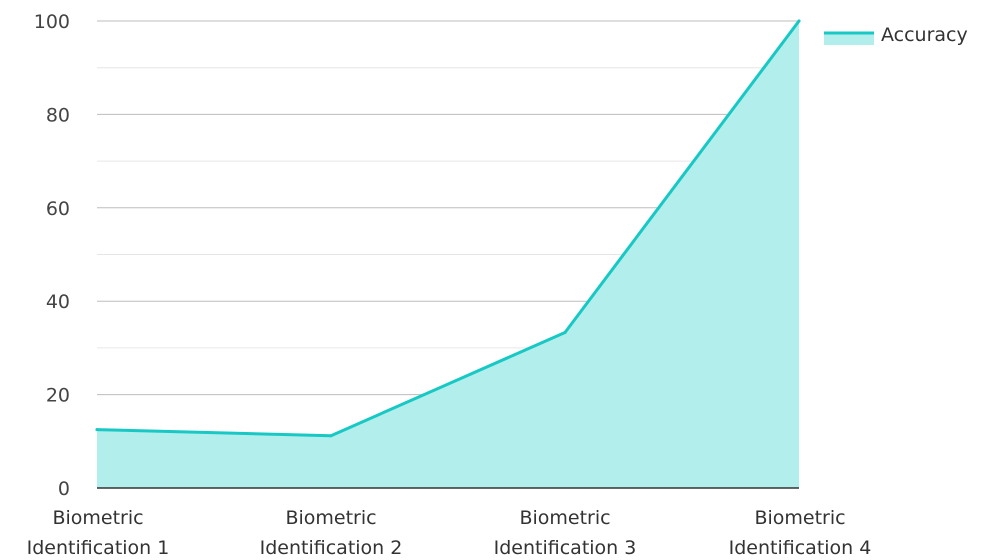 The height and width of the screenshot is (560, 989). I want to click on x-tick-label-3-line-1: Biometric, so click(564, 518).